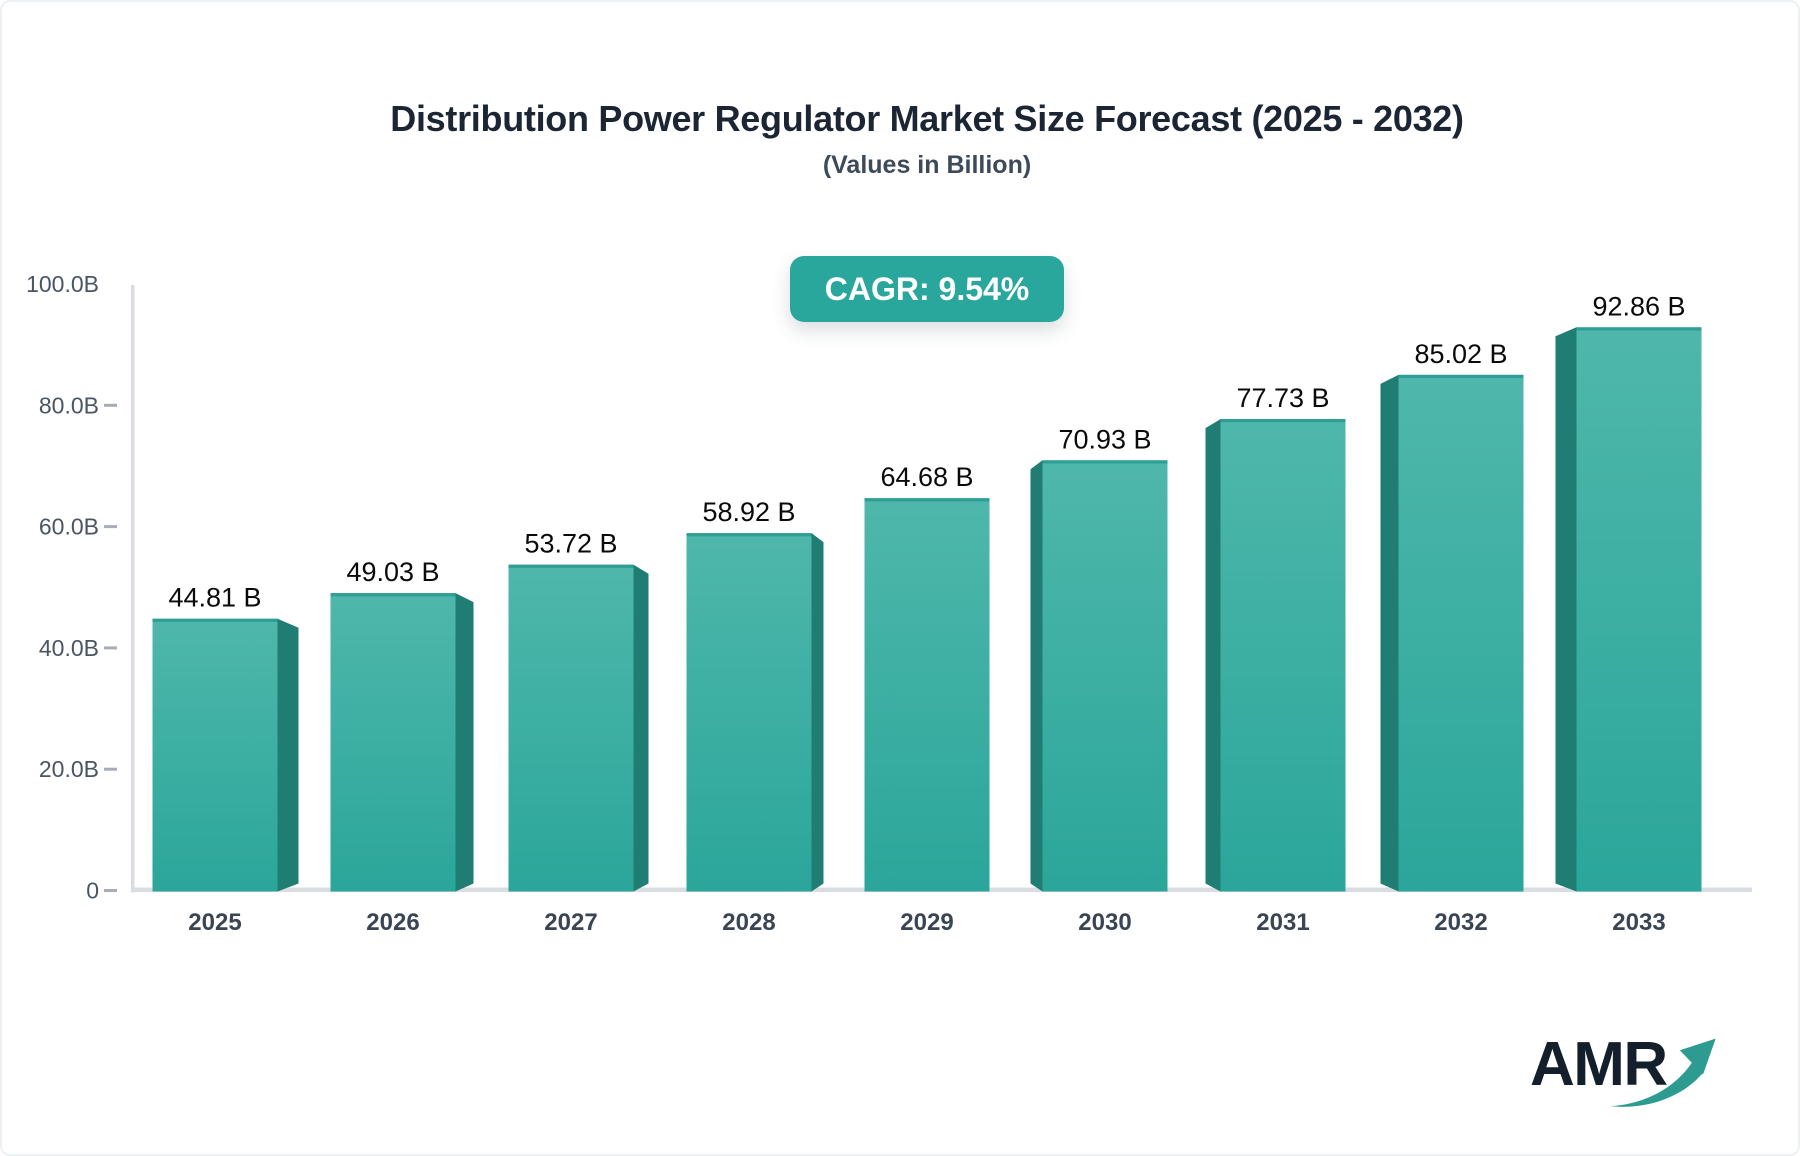 Image resolution: width=1800 pixels, height=1156 pixels. I want to click on bar-value-label: 44.81 B, so click(214, 598).